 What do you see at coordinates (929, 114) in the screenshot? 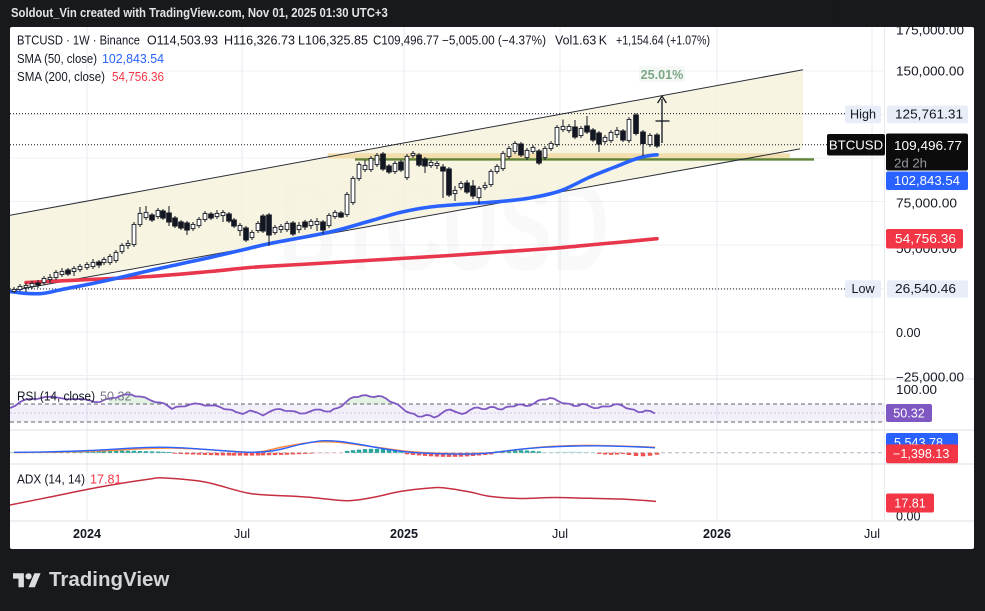
I see `svg-text: 125,761.31` at bounding box center [929, 114].